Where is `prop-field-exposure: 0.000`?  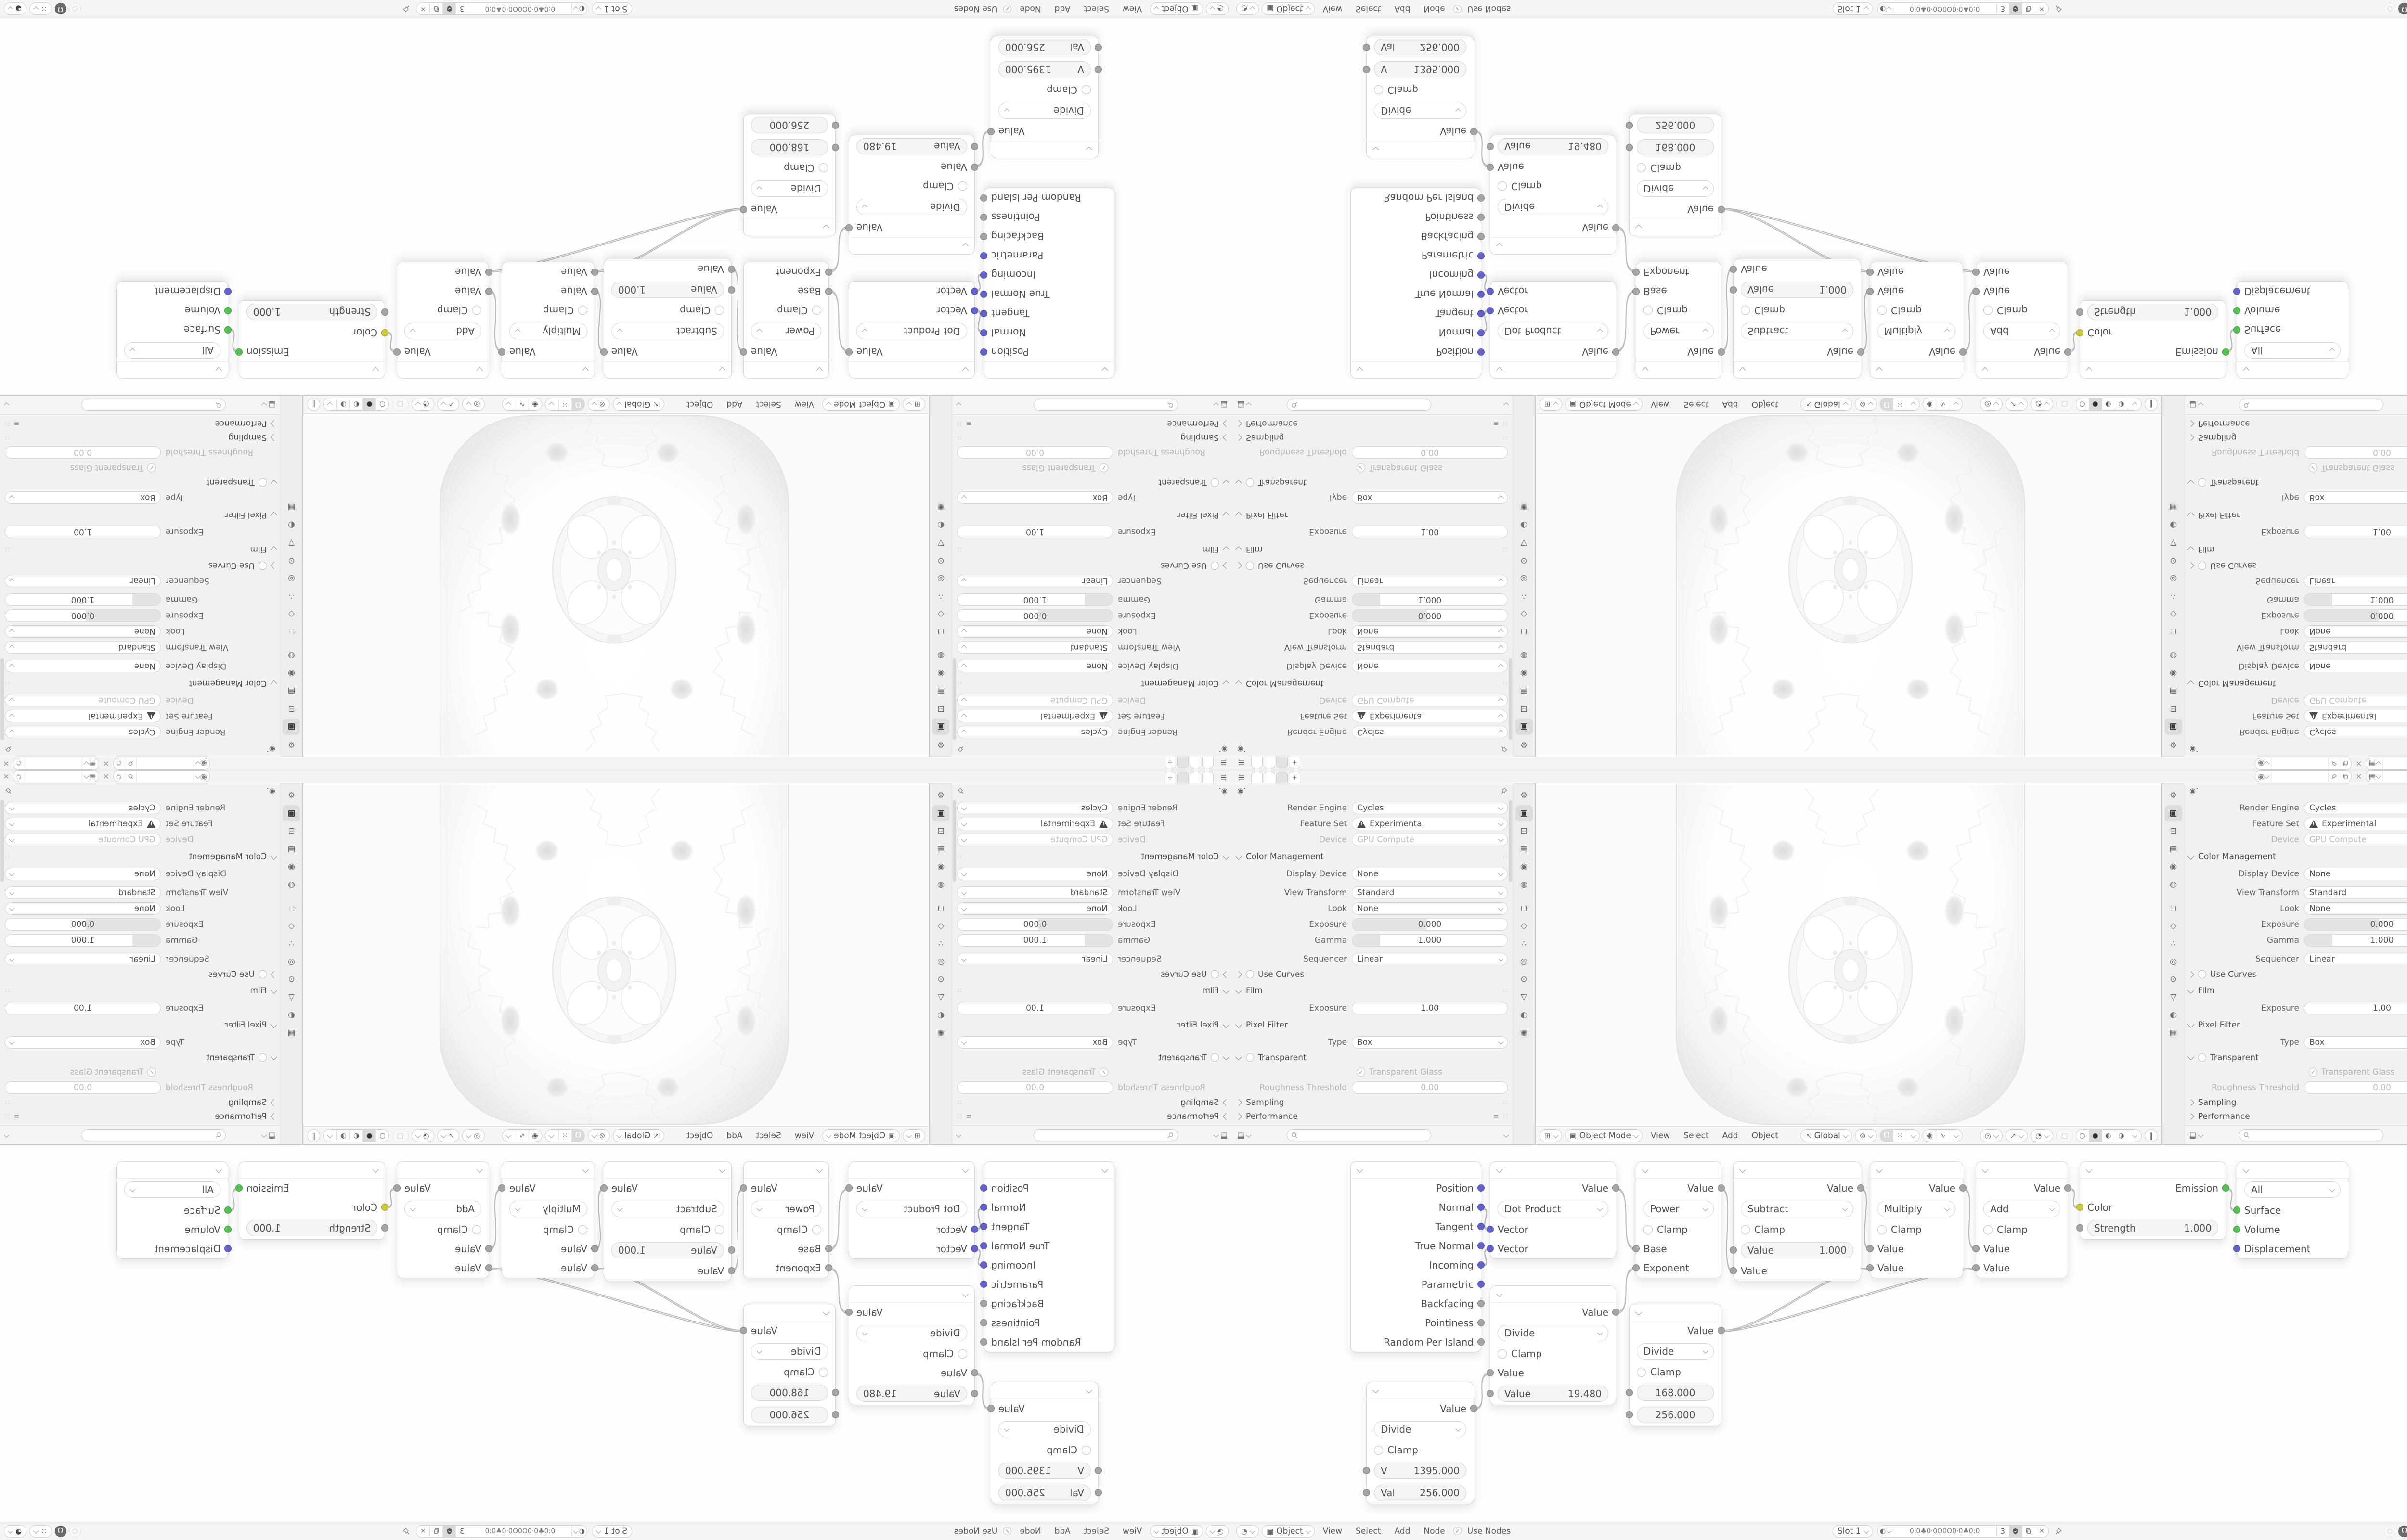 prop-field-exposure: 0.000 is located at coordinates (1430, 615).